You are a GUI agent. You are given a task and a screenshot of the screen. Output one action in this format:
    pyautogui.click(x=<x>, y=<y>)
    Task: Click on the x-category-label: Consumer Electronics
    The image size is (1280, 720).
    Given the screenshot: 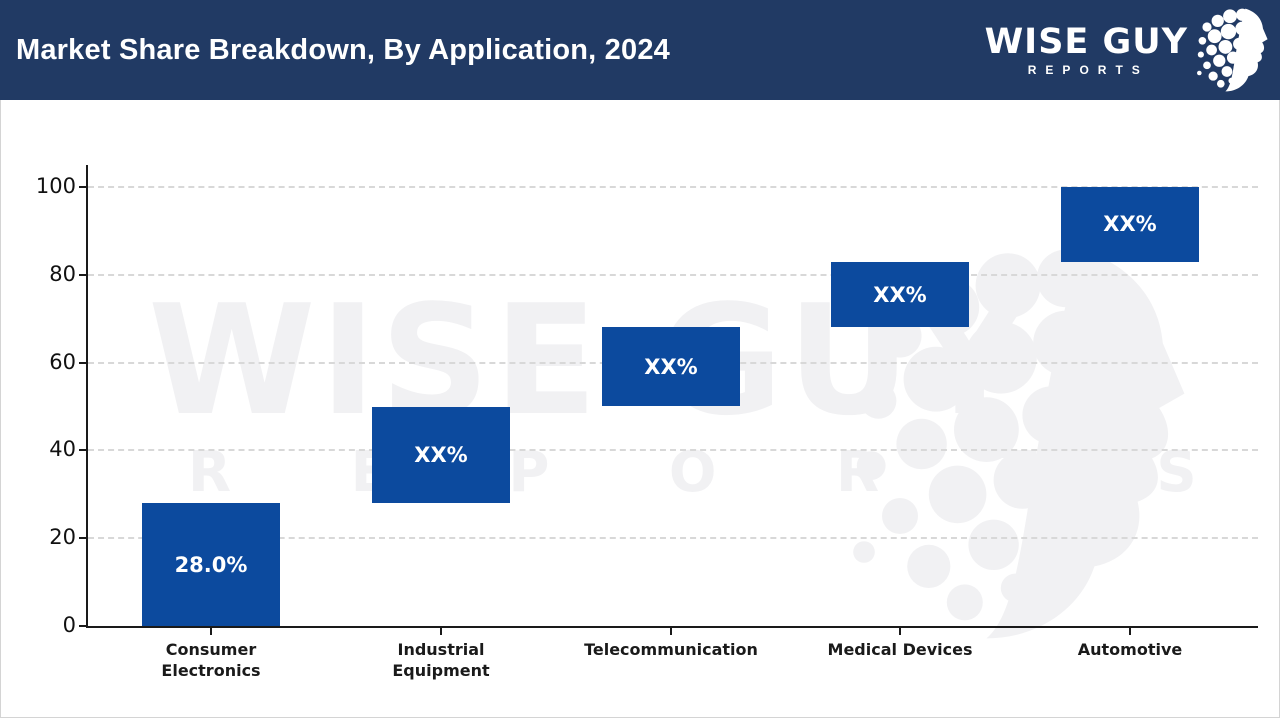 What is the action you would take?
    pyautogui.click(x=211, y=660)
    